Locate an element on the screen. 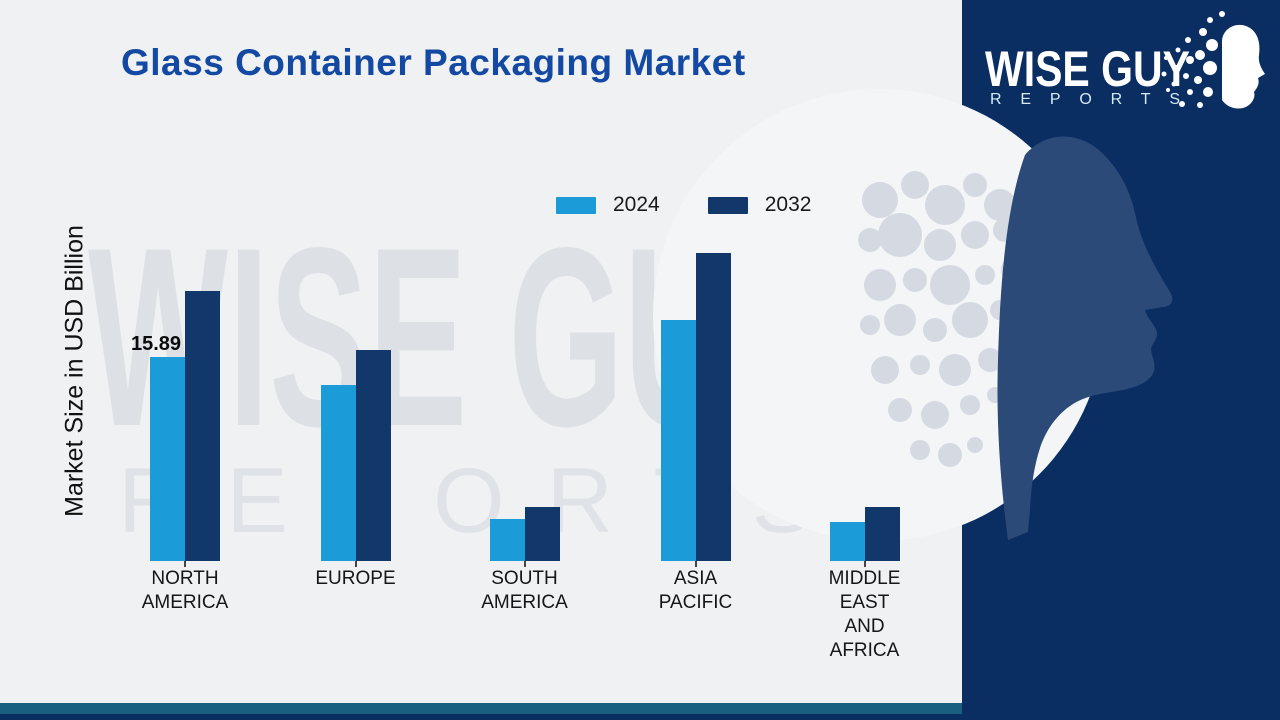 The height and width of the screenshot is (720, 1280). y-axis-label: Market Size in USD Billion is located at coordinates (74, 371).